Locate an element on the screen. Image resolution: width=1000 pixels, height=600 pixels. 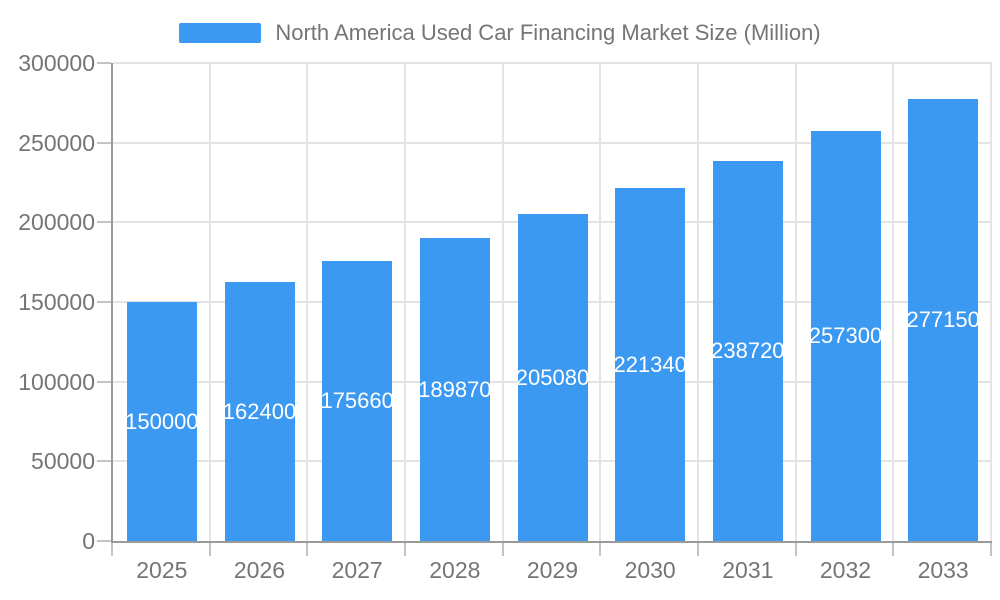
bar-2030: 221340 is located at coordinates (650, 364).